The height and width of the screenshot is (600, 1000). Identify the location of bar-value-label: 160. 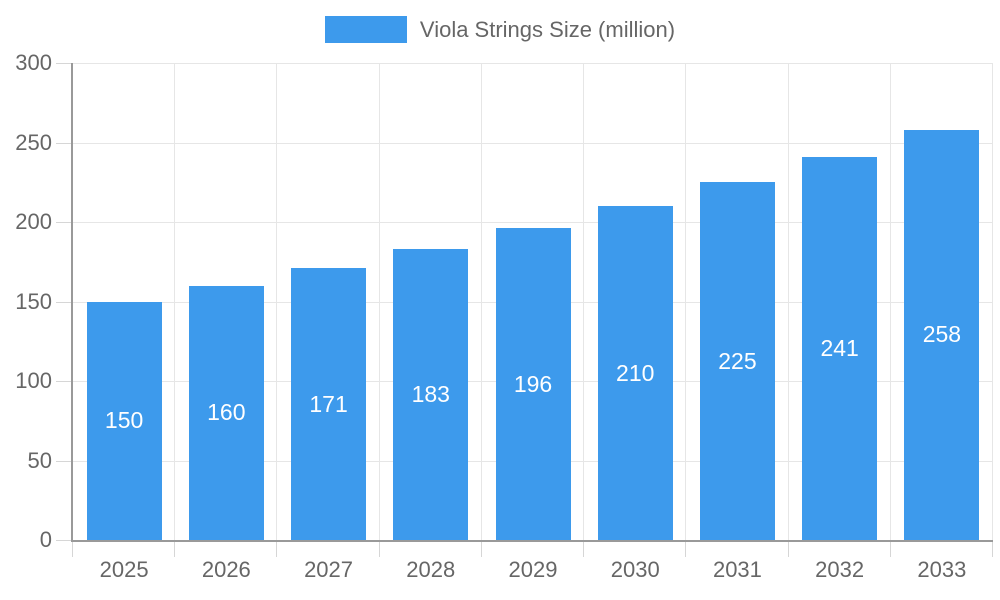
(226, 412).